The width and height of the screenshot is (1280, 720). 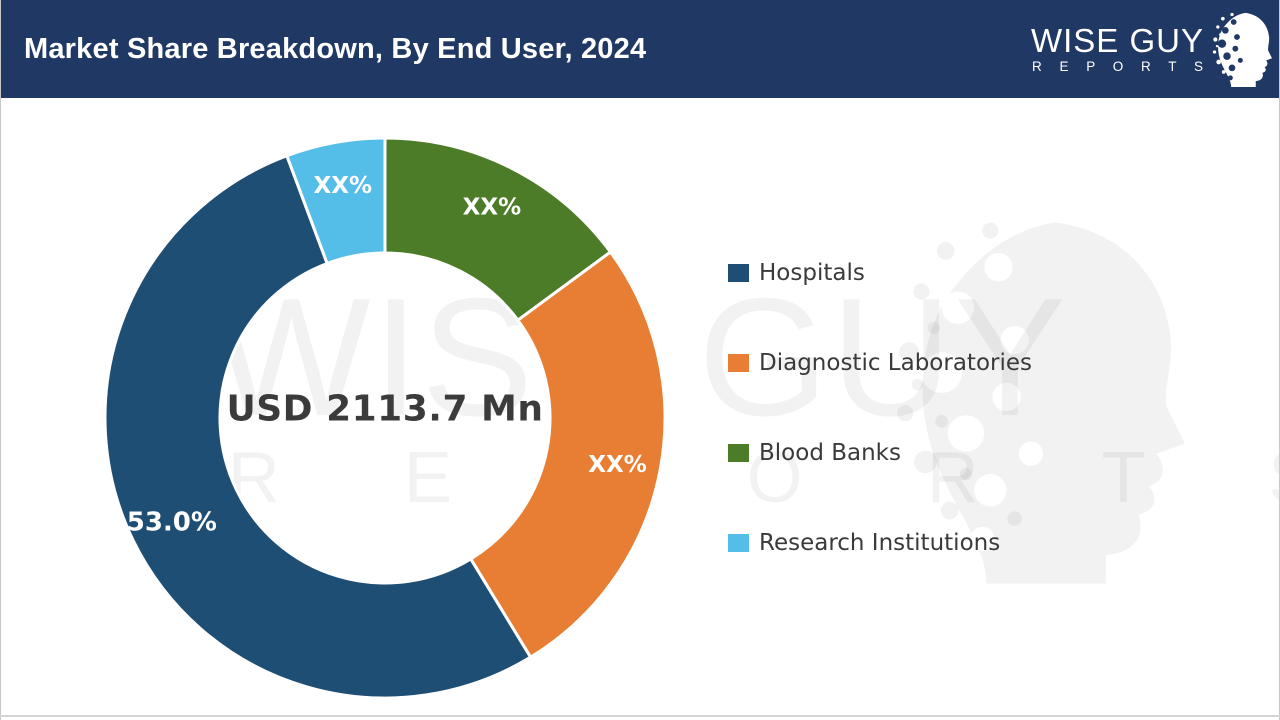 What do you see at coordinates (385, 409) in the screenshot?
I see `chart-center-value: USD 2113.7 Mn` at bounding box center [385, 409].